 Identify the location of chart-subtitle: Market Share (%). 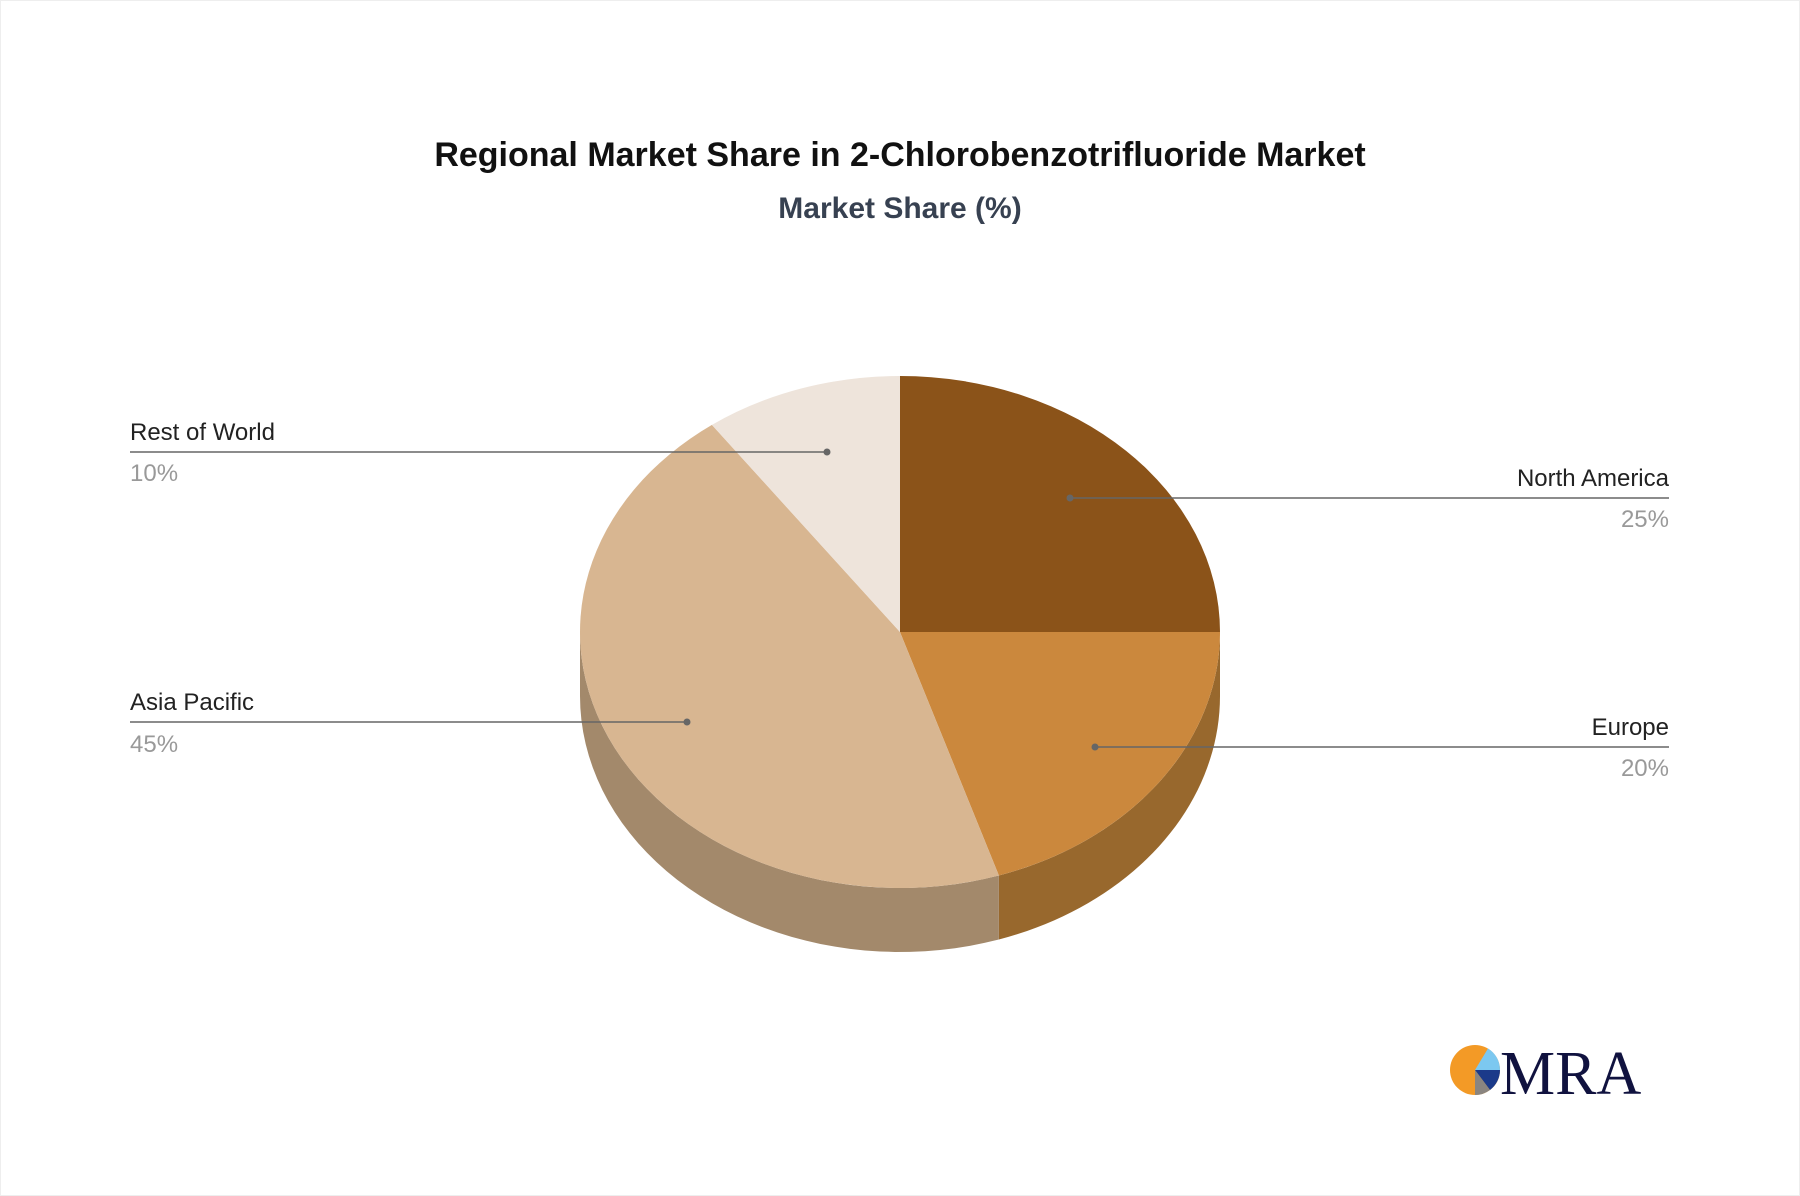
(900, 208).